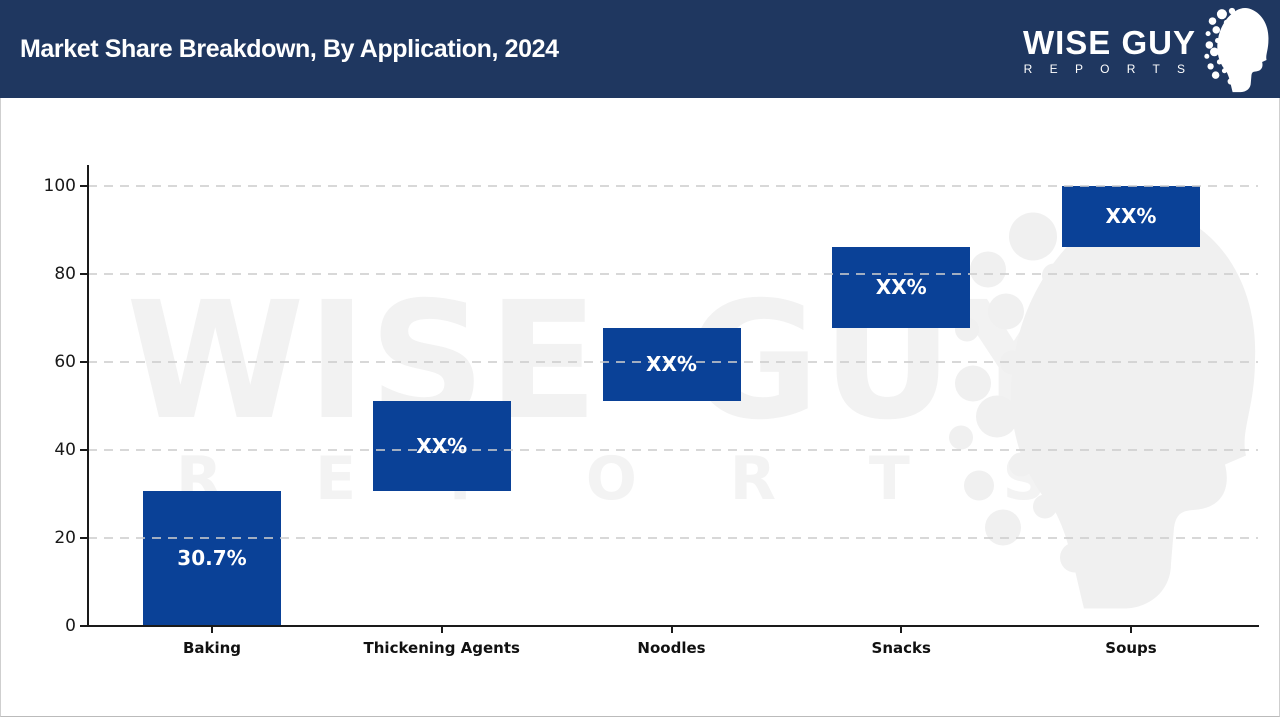 Image resolution: width=1280 pixels, height=720 pixels. I want to click on x-axis-spine, so click(673, 626).